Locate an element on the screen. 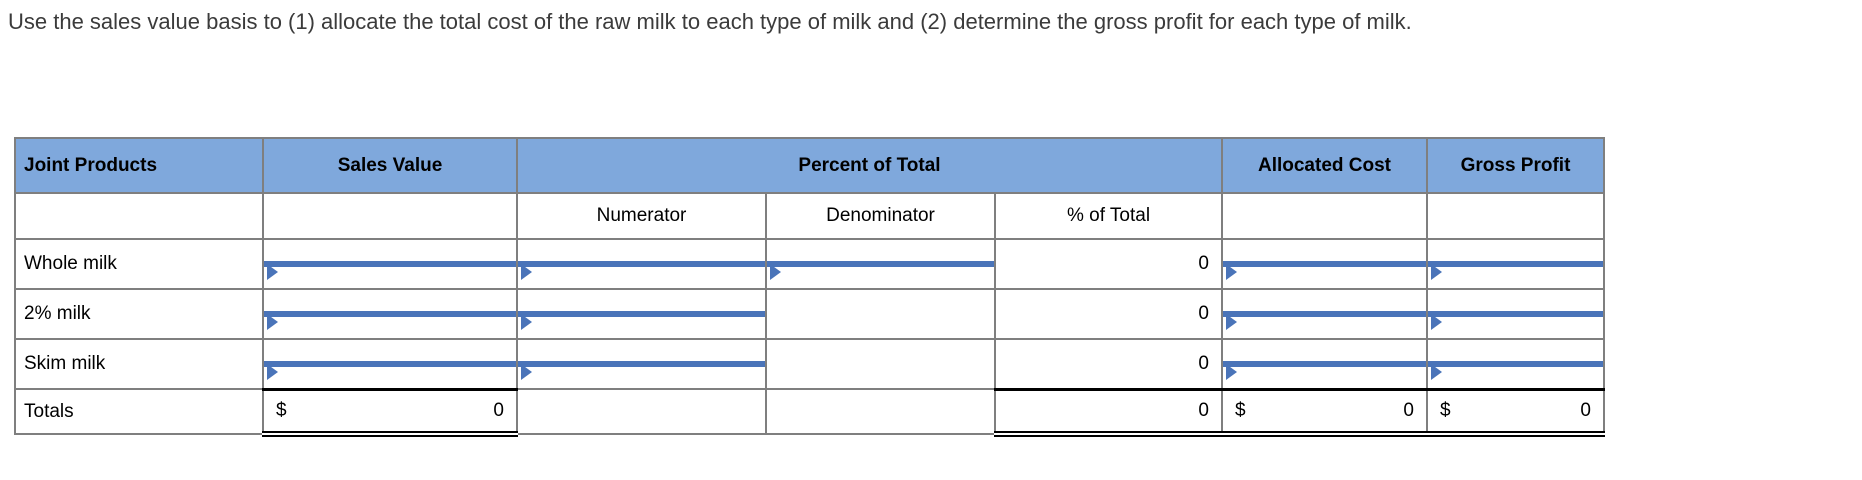  cell-whole-milk-numerator is located at coordinates (641, 264).